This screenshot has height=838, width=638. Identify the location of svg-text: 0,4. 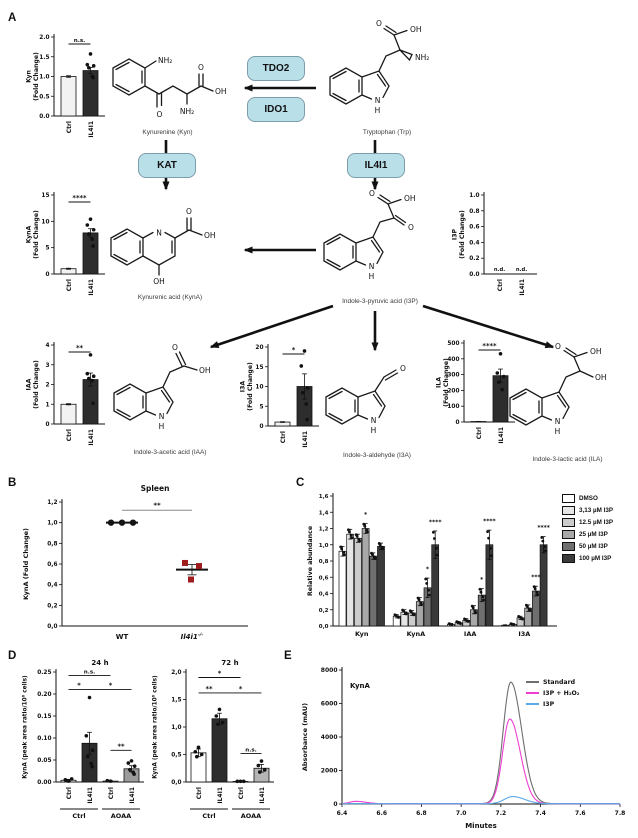
(324, 595).